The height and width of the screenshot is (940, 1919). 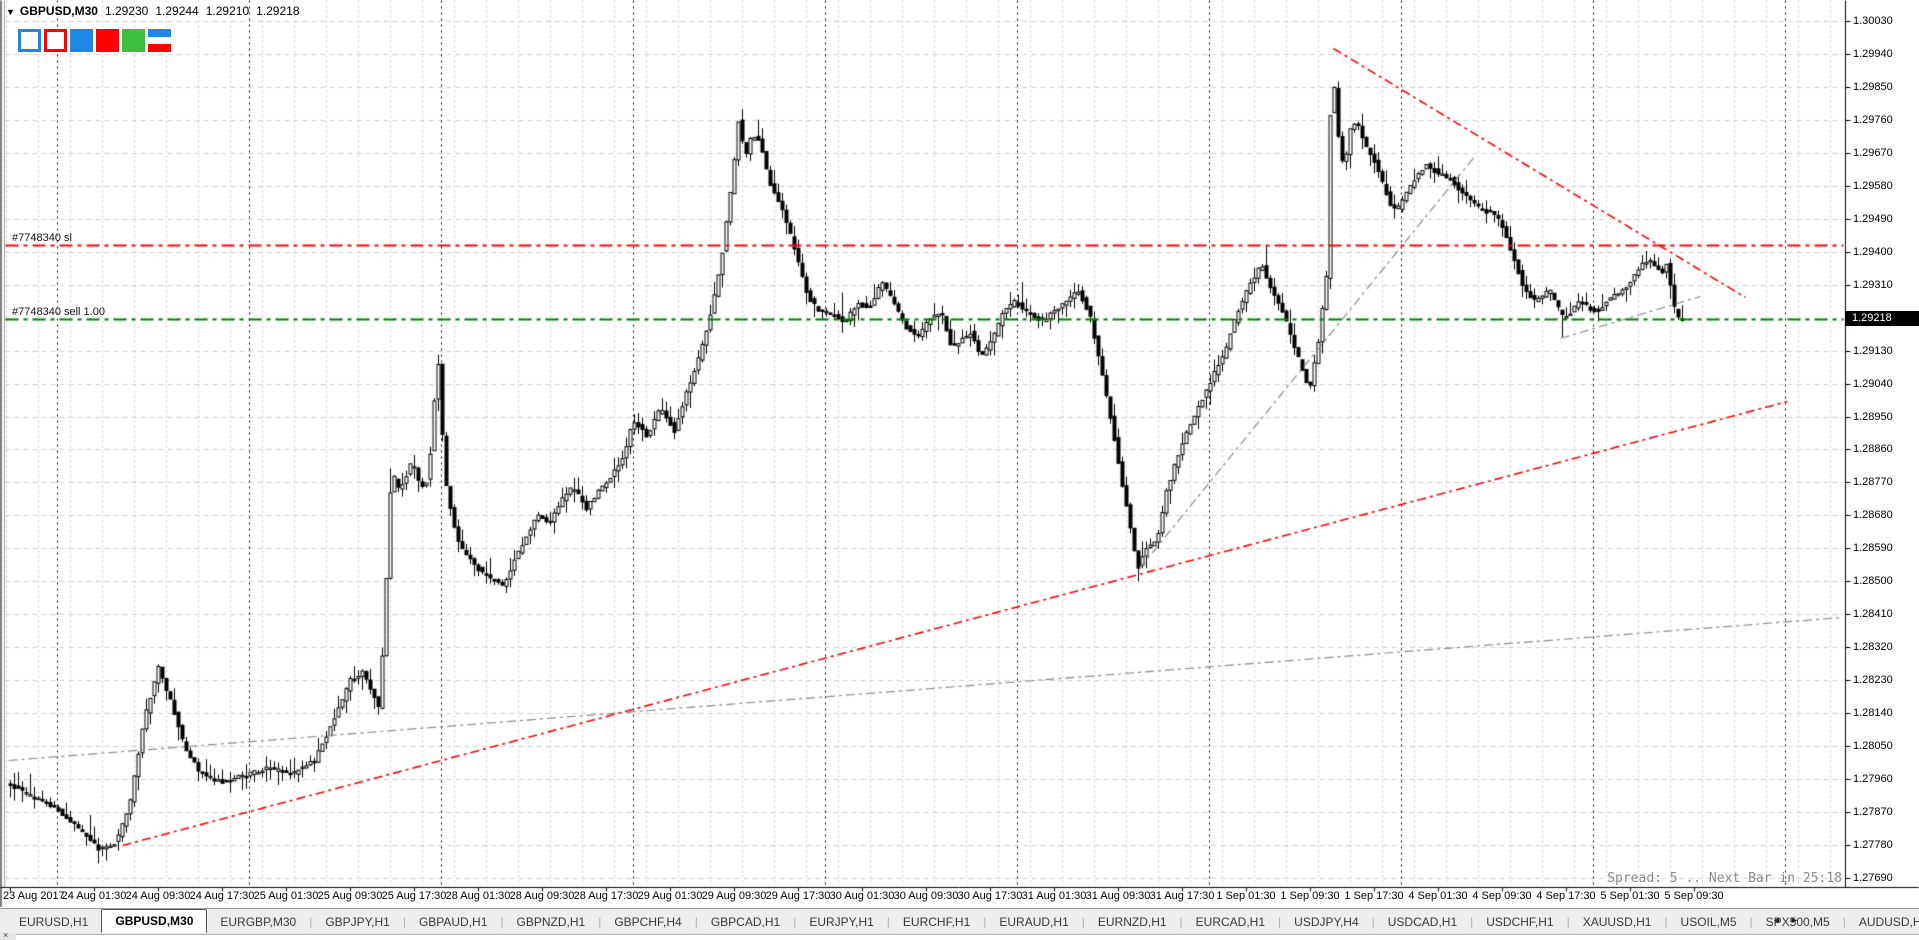 What do you see at coordinates (158, 896) in the screenshot?
I see `time-axis-label: 24 Aug 09:30` at bounding box center [158, 896].